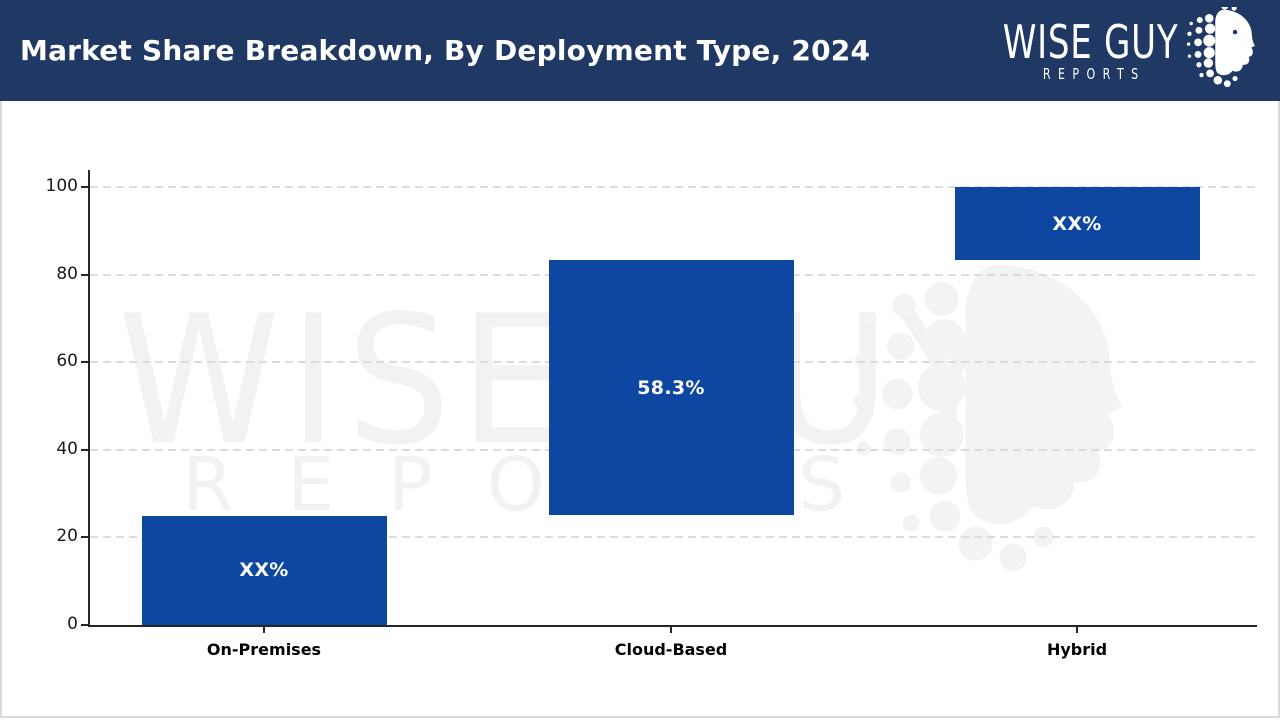 The width and height of the screenshot is (1280, 720). I want to click on brand-subtitle: REPORTS, so click(1094, 74).